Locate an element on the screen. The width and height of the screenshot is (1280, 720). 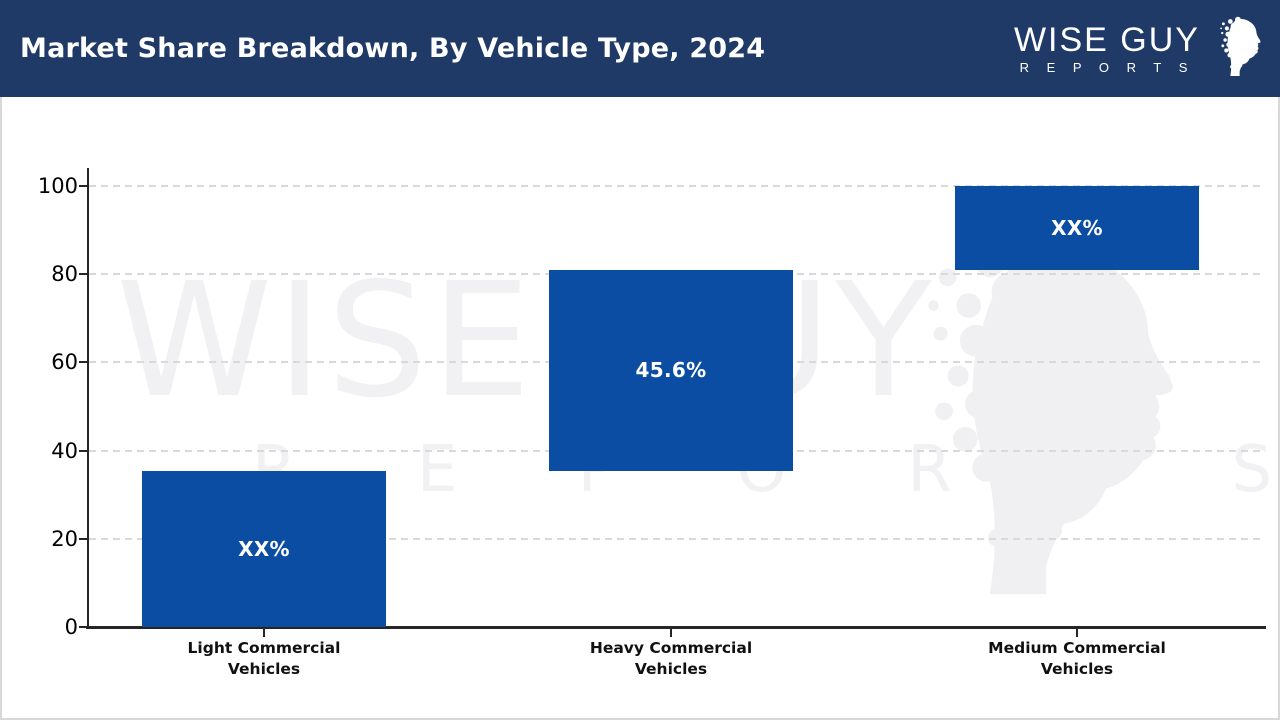
category-label-light-commercial-vehicles: Light Commercial Vehicles is located at coordinates (264, 659).